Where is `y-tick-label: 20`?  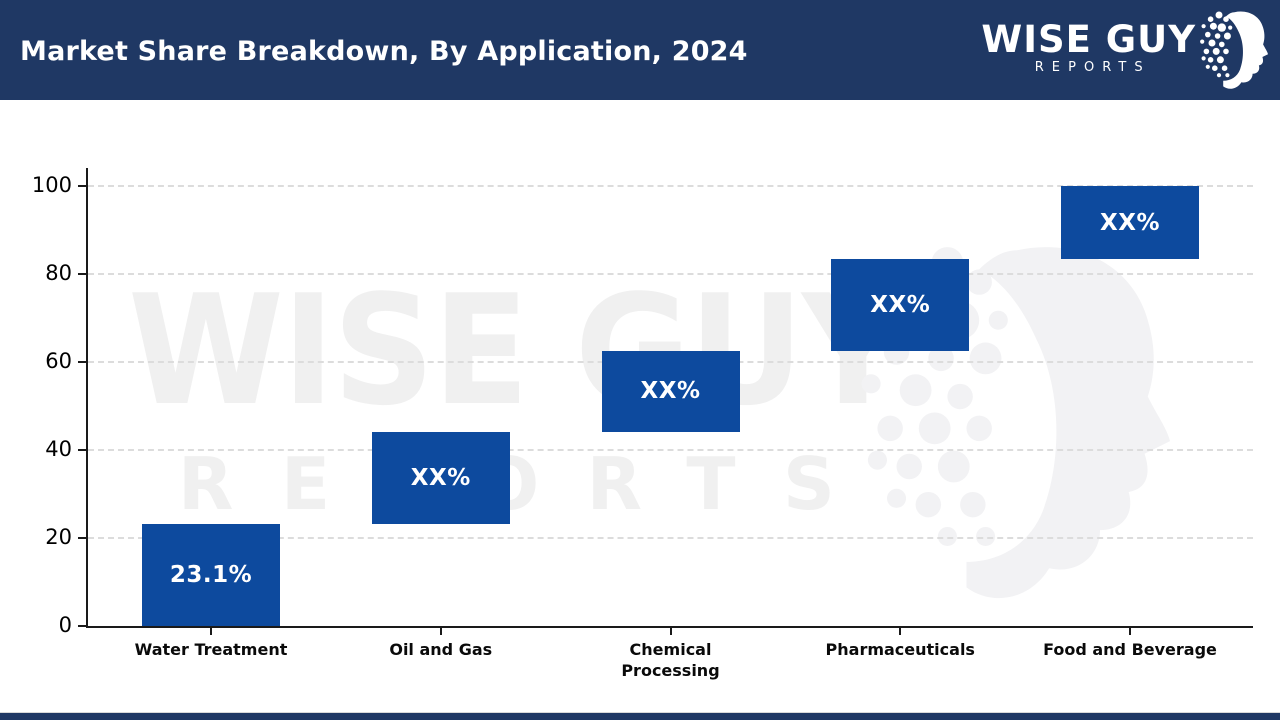 y-tick-label: 20 is located at coordinates (58, 537).